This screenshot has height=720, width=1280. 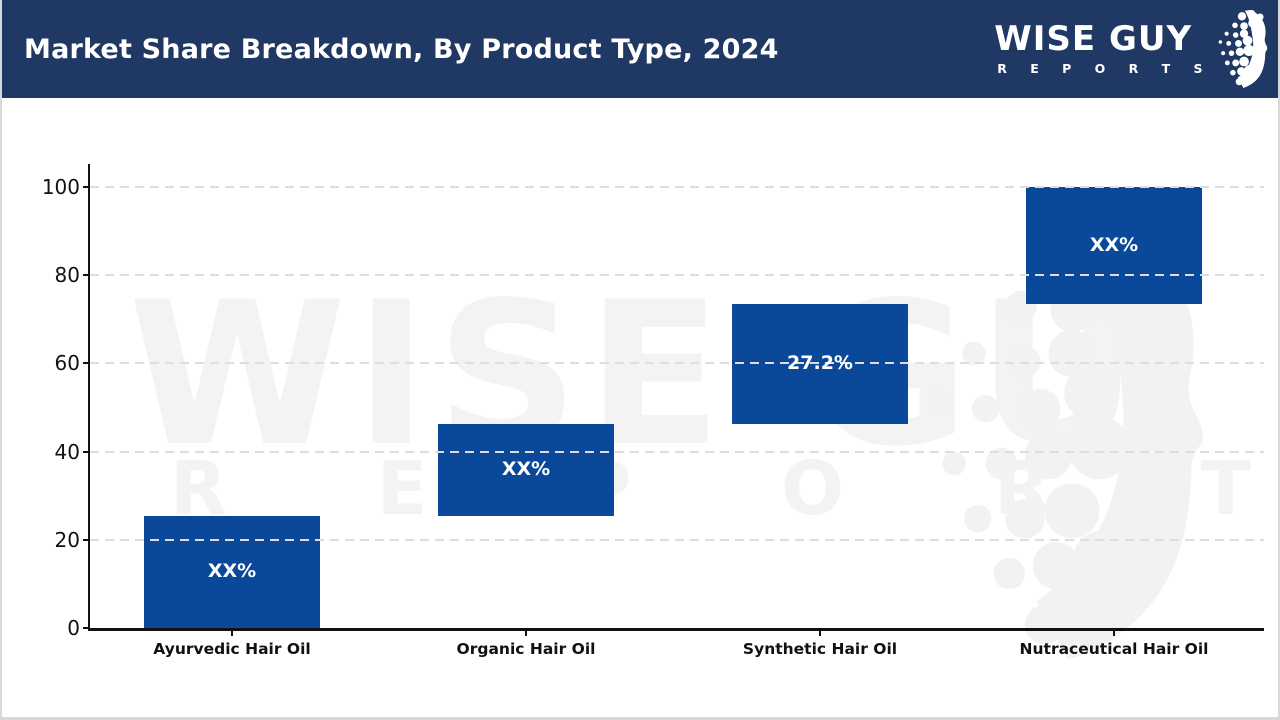 I want to click on y-tick-label: 80, so click(x=67, y=275).